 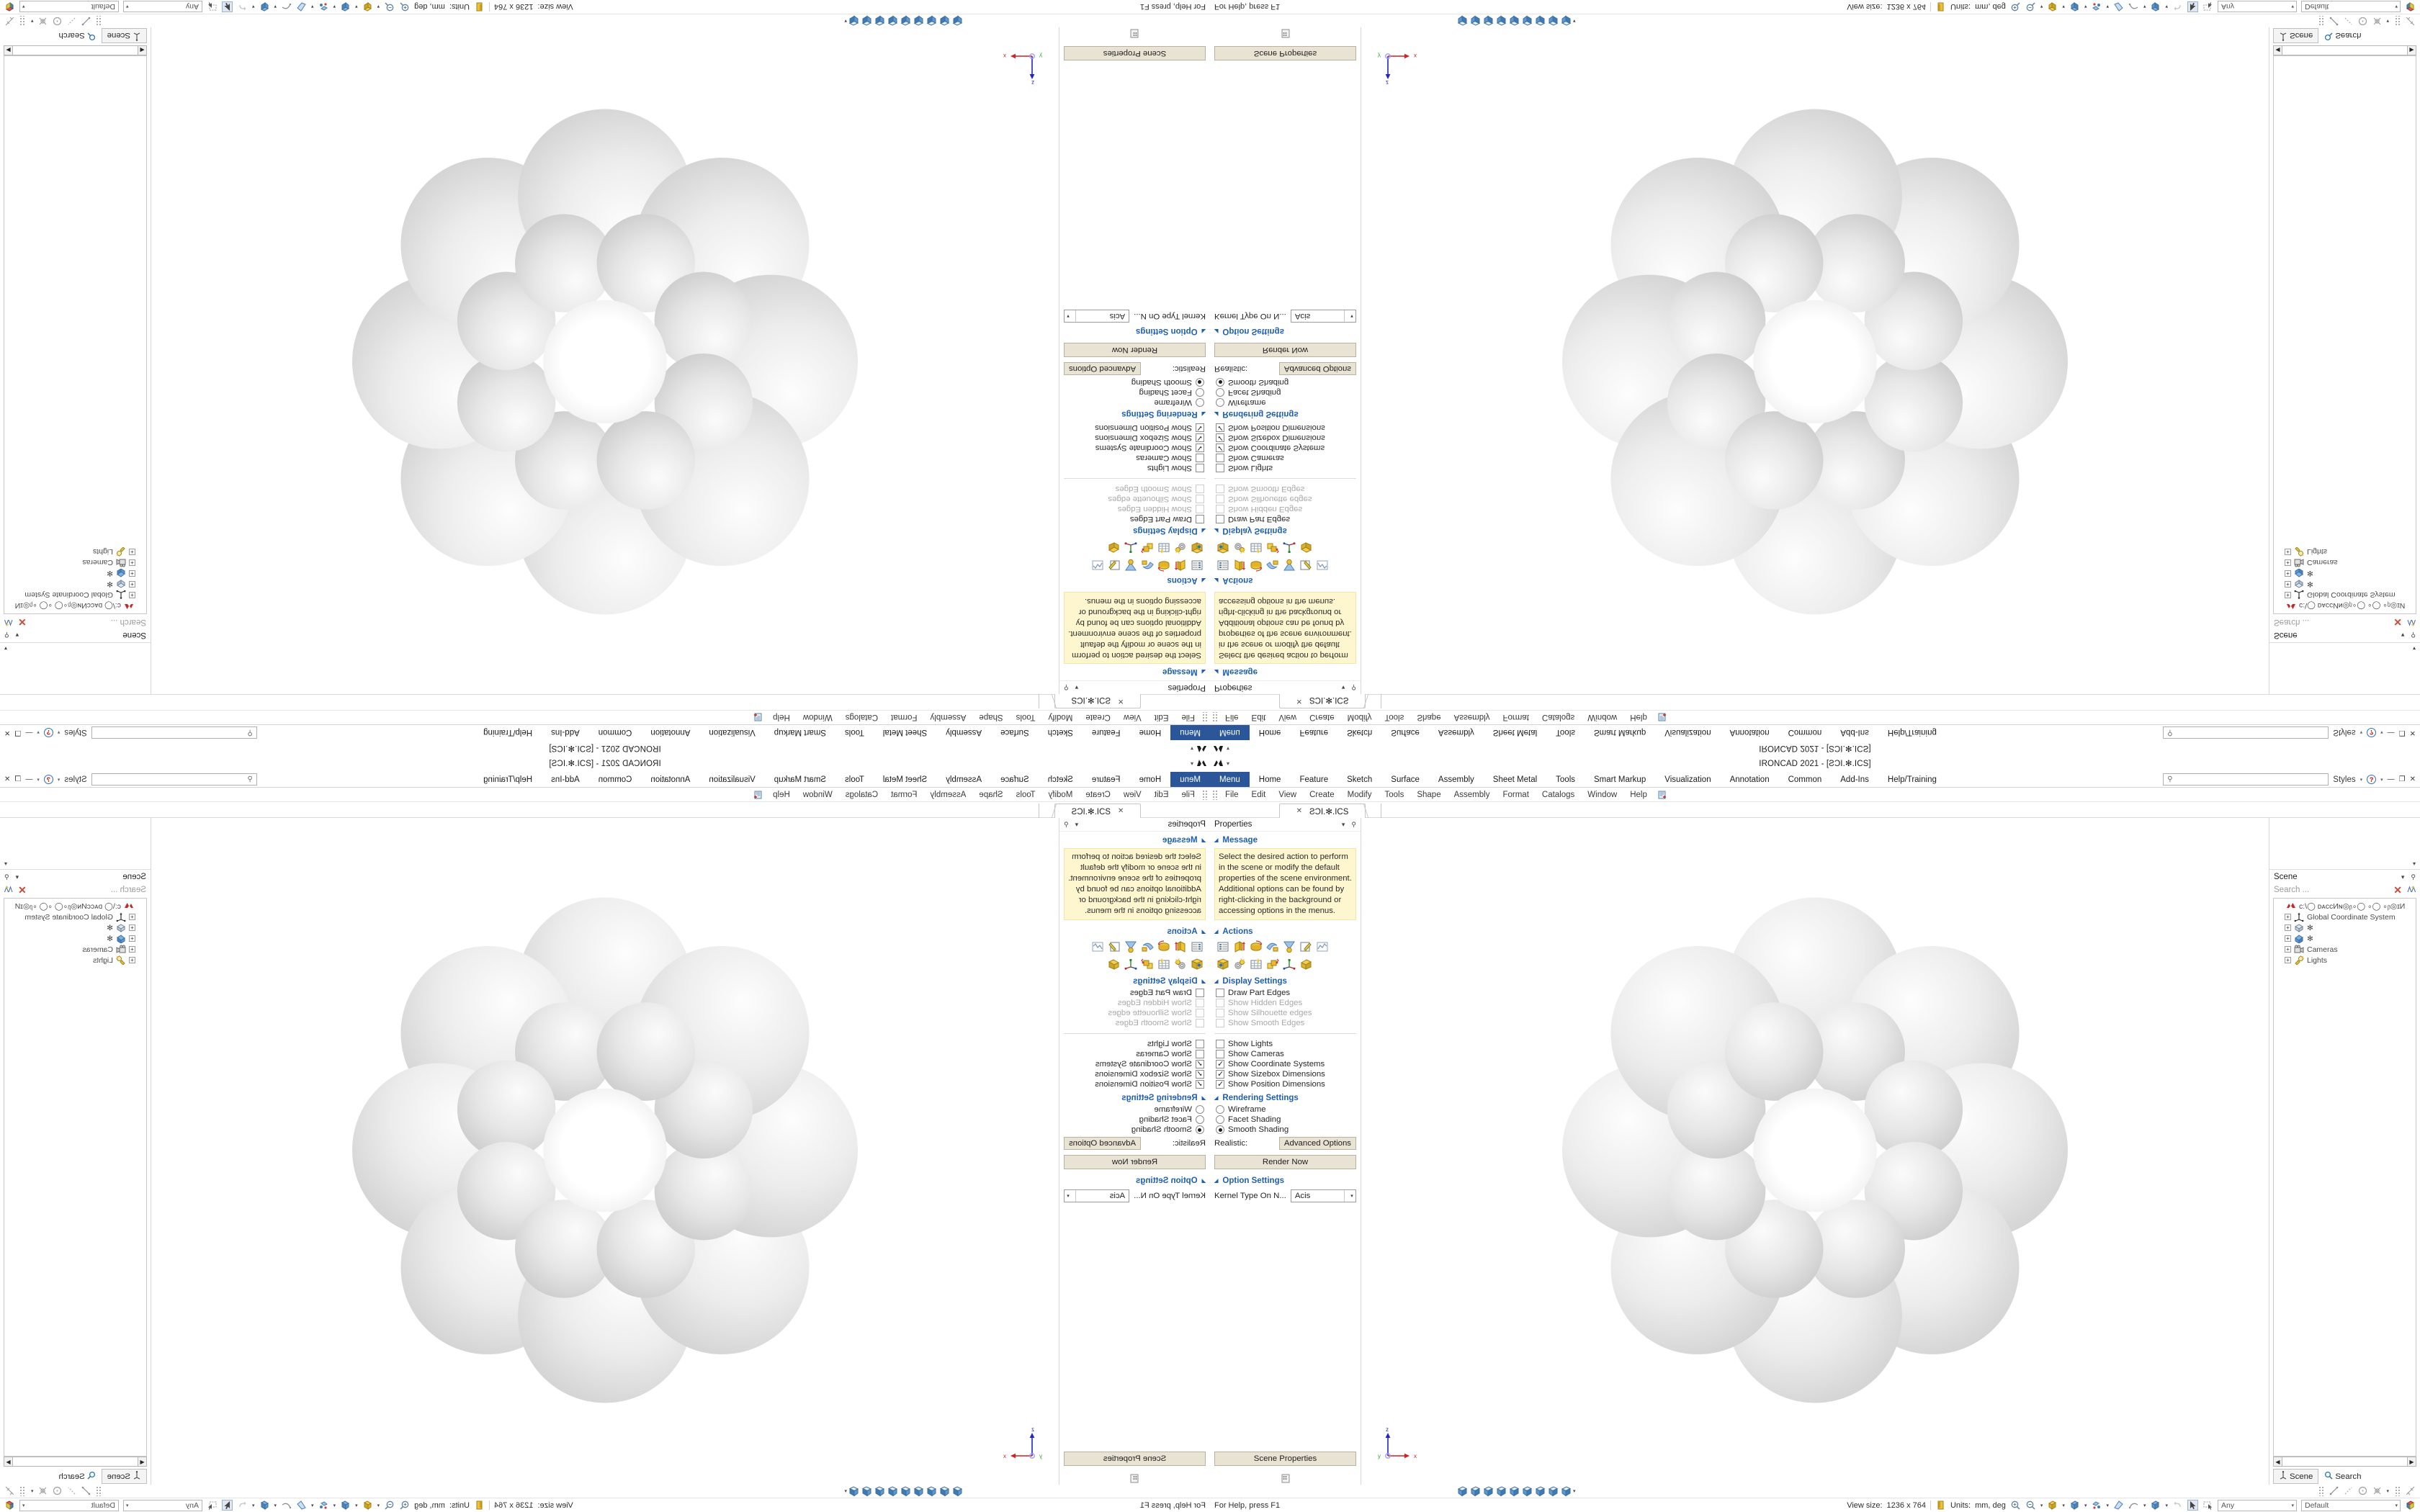 What do you see at coordinates (905, 732) in the screenshot?
I see `ribbon-tab-sheet-metal: Sheet Metal` at bounding box center [905, 732].